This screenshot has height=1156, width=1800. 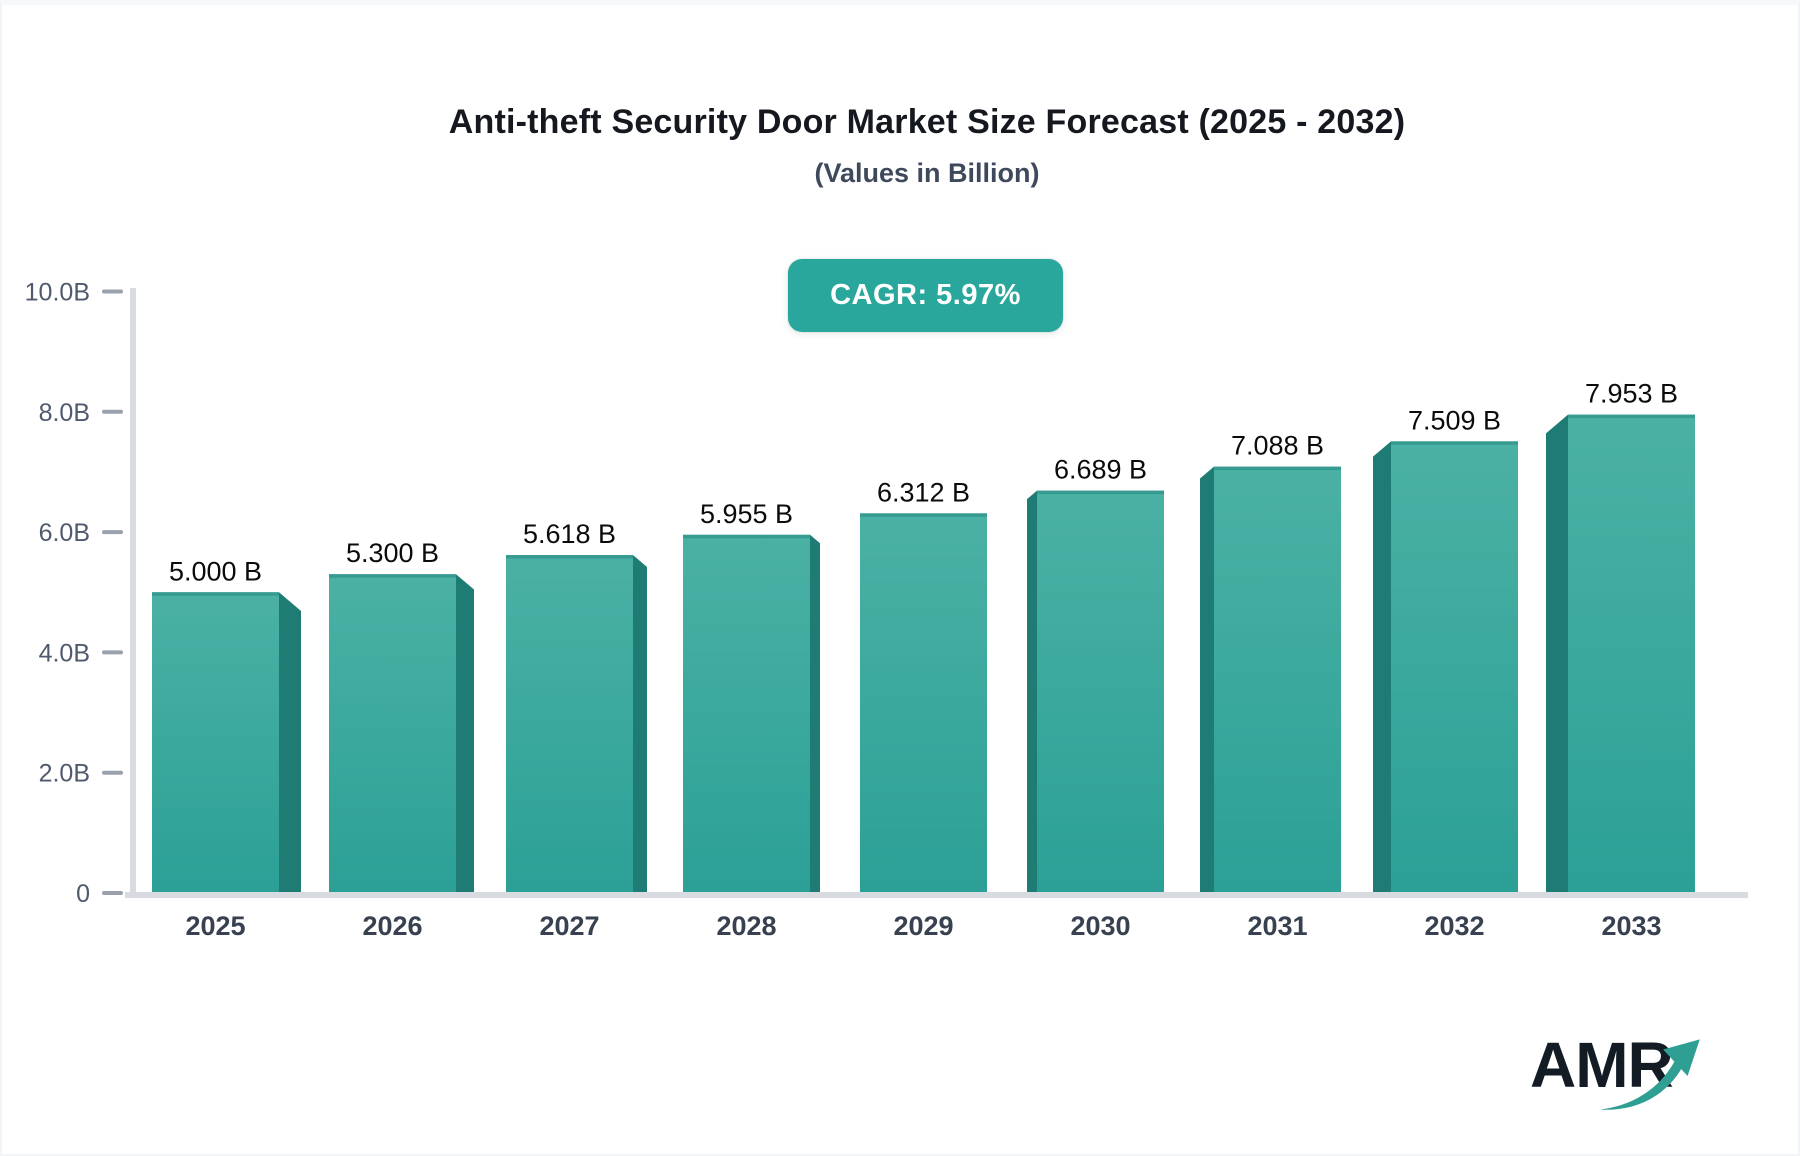 I want to click on x-category-label: 2028, so click(x=746, y=926).